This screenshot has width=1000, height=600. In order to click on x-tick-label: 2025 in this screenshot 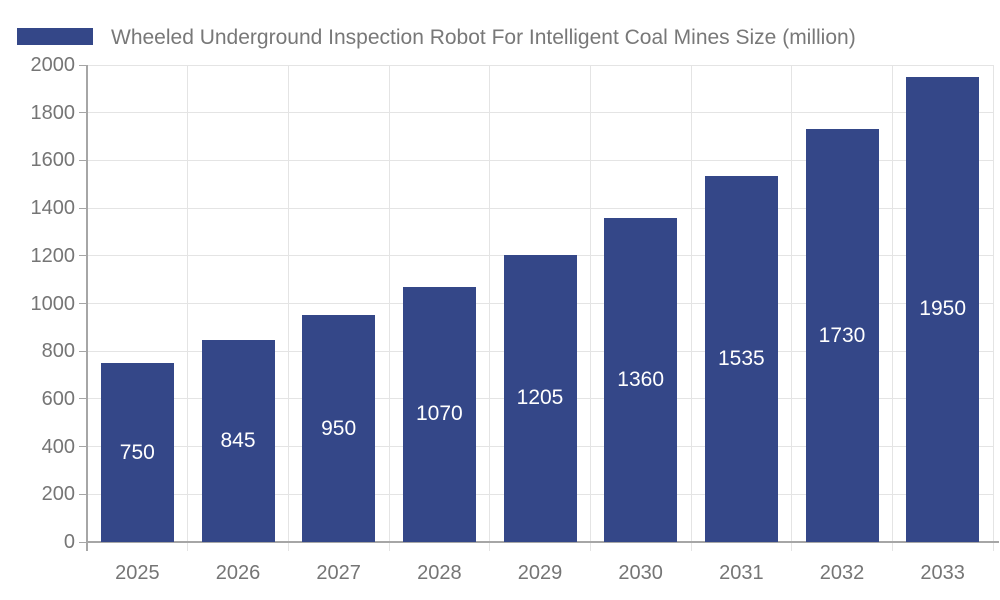, I will do `click(137, 573)`.